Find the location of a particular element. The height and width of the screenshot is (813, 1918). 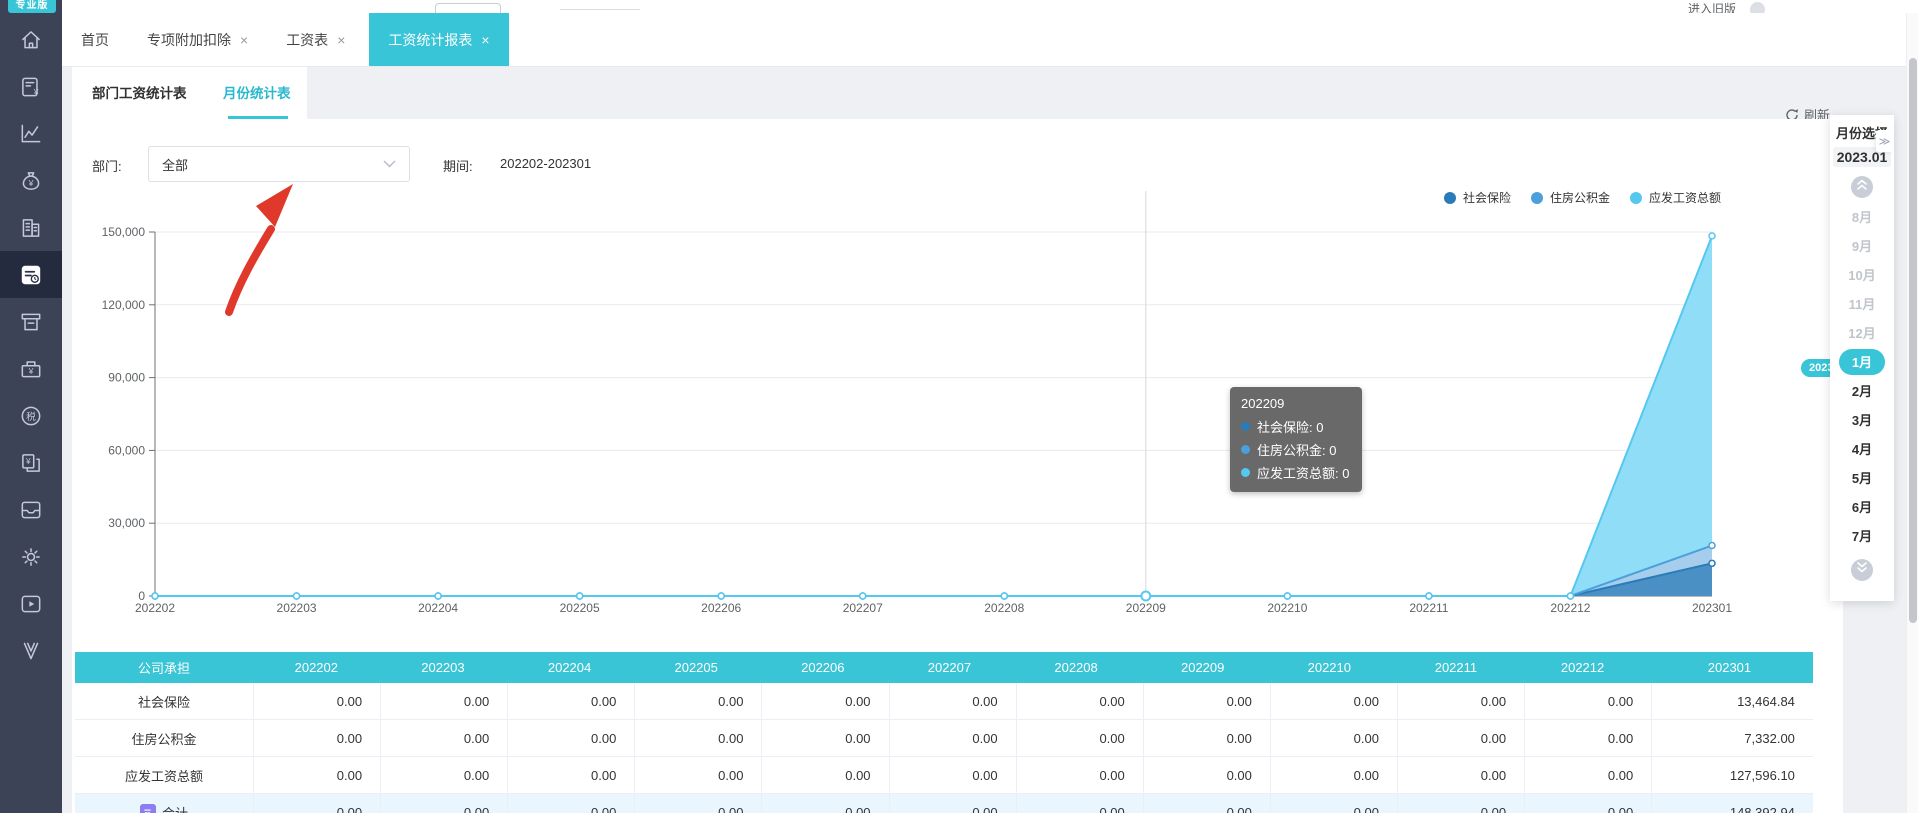

sidebar-item-invoice: ¥ is located at coordinates (31, 86).